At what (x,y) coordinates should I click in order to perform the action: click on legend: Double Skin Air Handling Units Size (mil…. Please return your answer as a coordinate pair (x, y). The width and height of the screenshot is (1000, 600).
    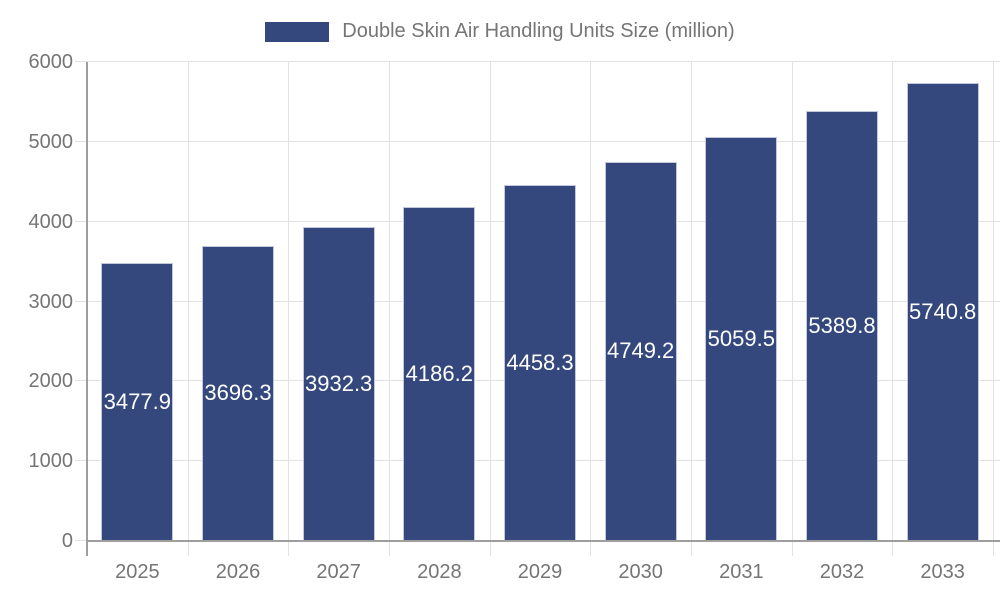
    Looking at the image, I should click on (500, 31).